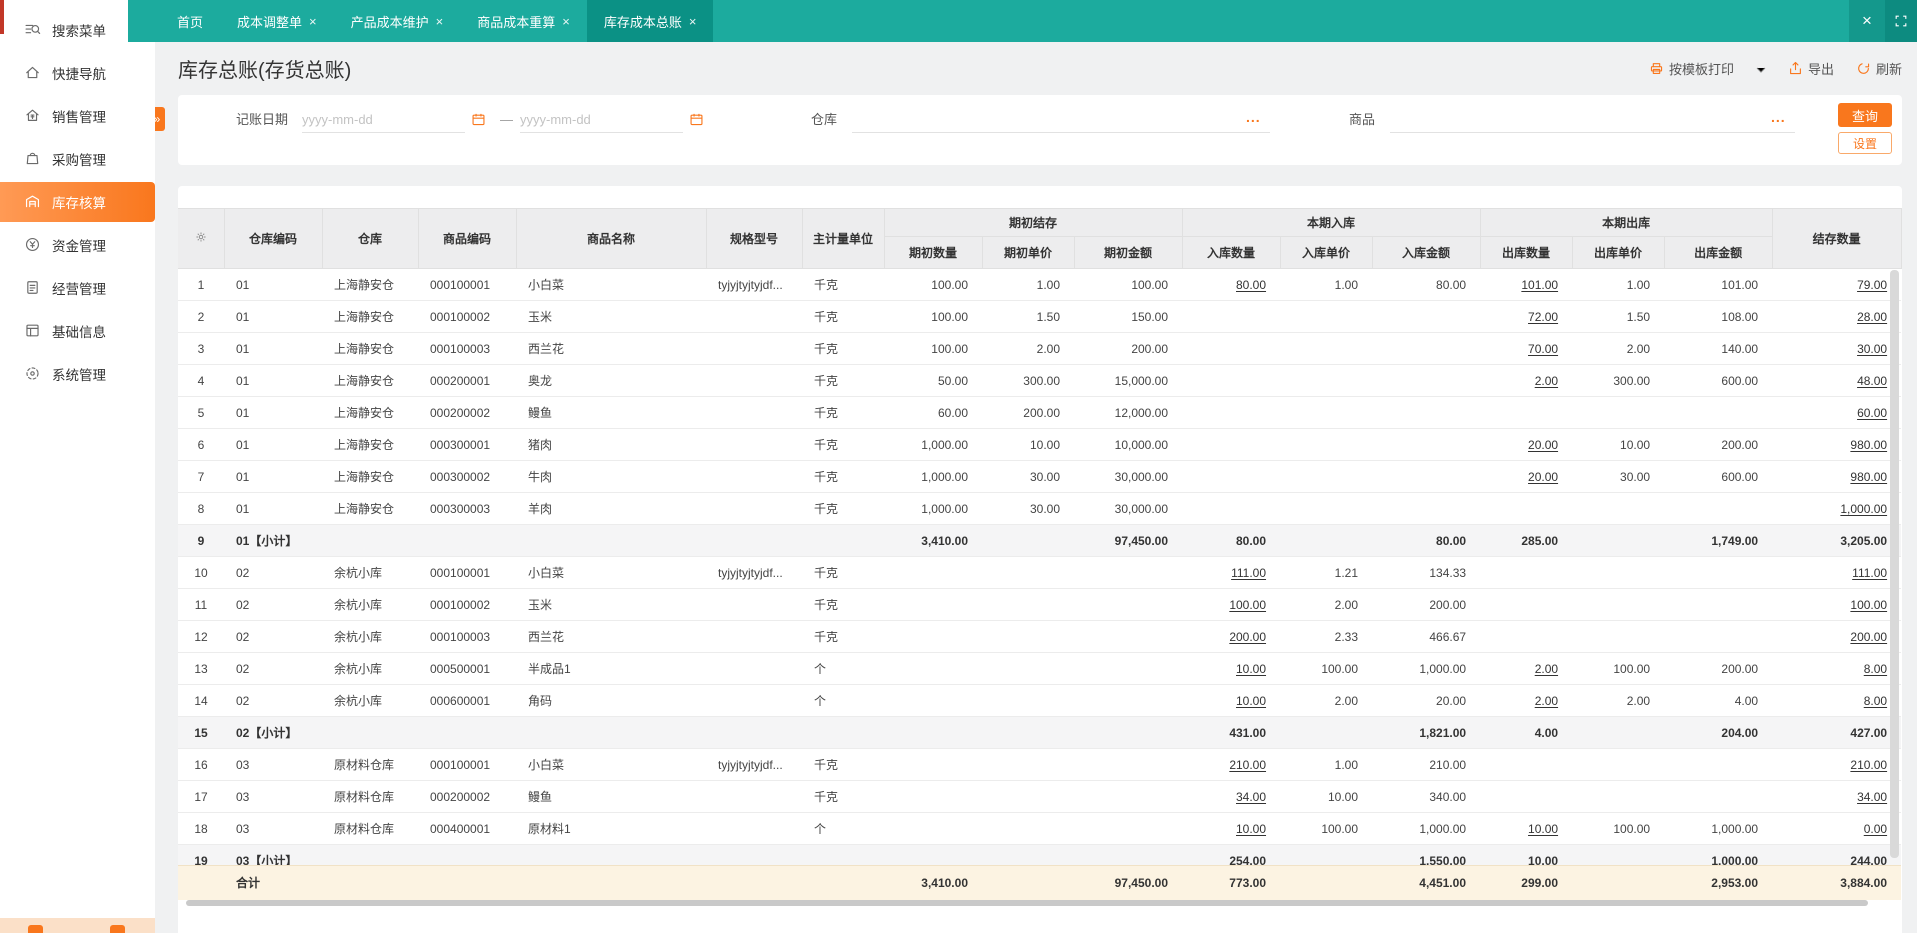 The width and height of the screenshot is (1917, 933). What do you see at coordinates (77, 29) in the screenshot?
I see `sidebar-item-search-menu: 搜索菜单` at bounding box center [77, 29].